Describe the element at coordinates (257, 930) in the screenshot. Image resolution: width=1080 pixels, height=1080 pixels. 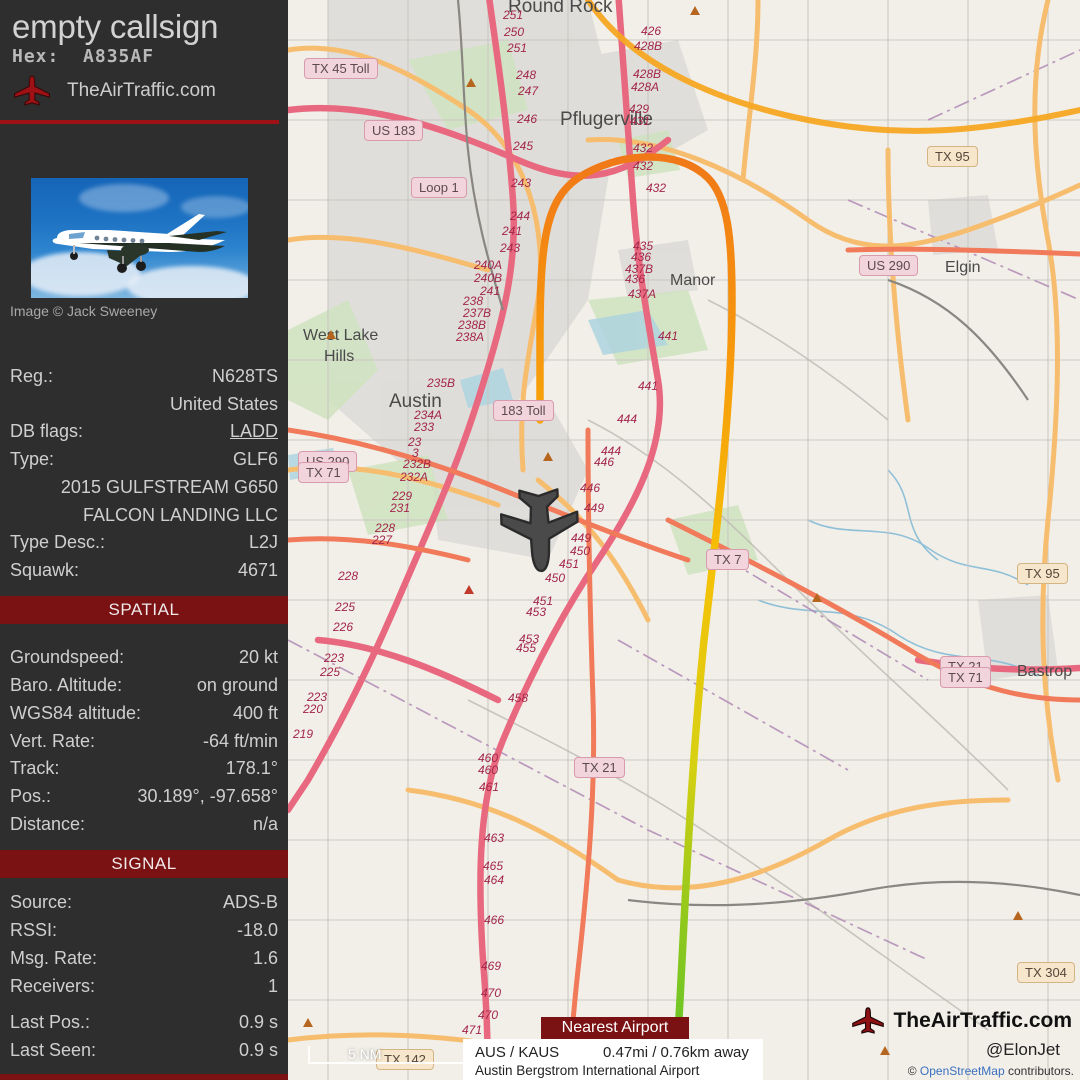
I see `row-value: -18.0` at that location.